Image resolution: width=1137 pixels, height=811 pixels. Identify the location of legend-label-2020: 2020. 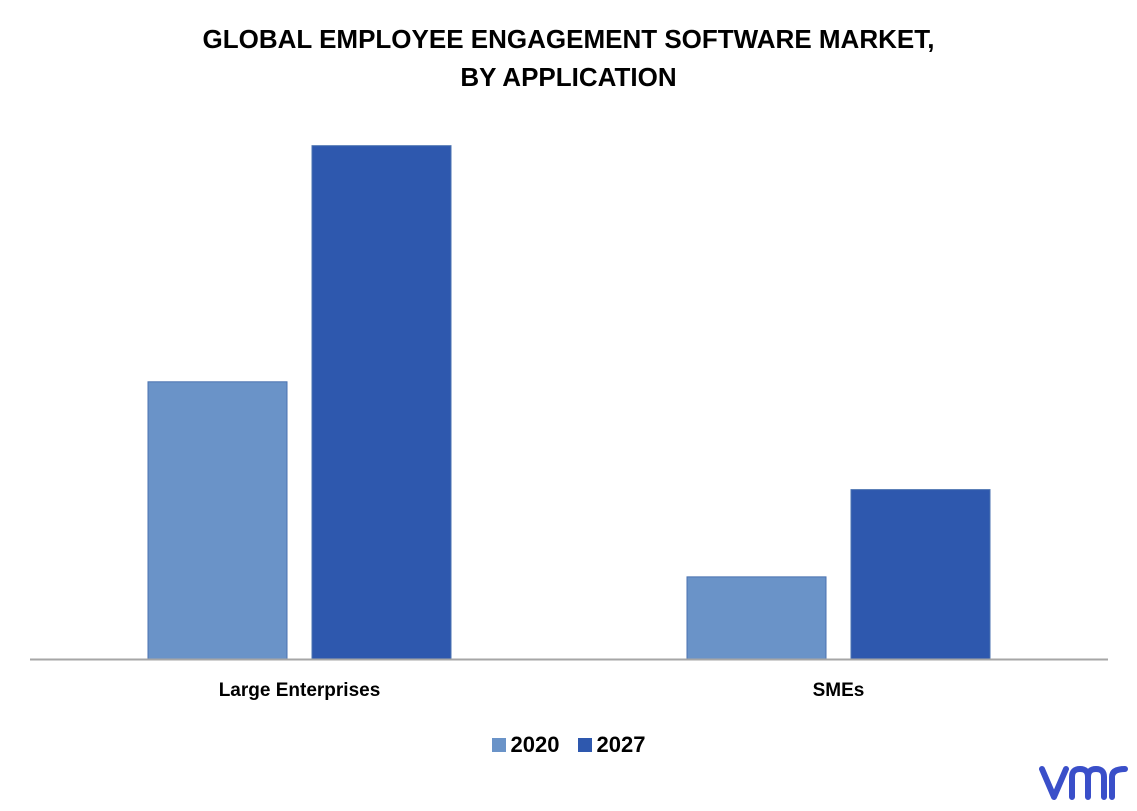
(535, 744).